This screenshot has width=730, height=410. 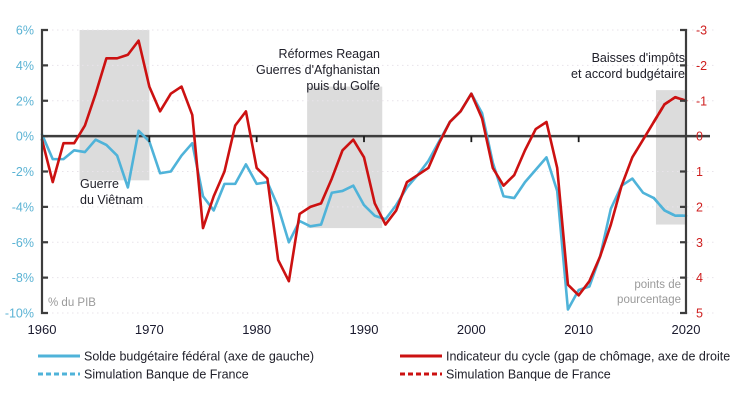 What do you see at coordinates (701, 66) in the screenshot?
I see `y-axis-right-tick-label: -2` at bounding box center [701, 66].